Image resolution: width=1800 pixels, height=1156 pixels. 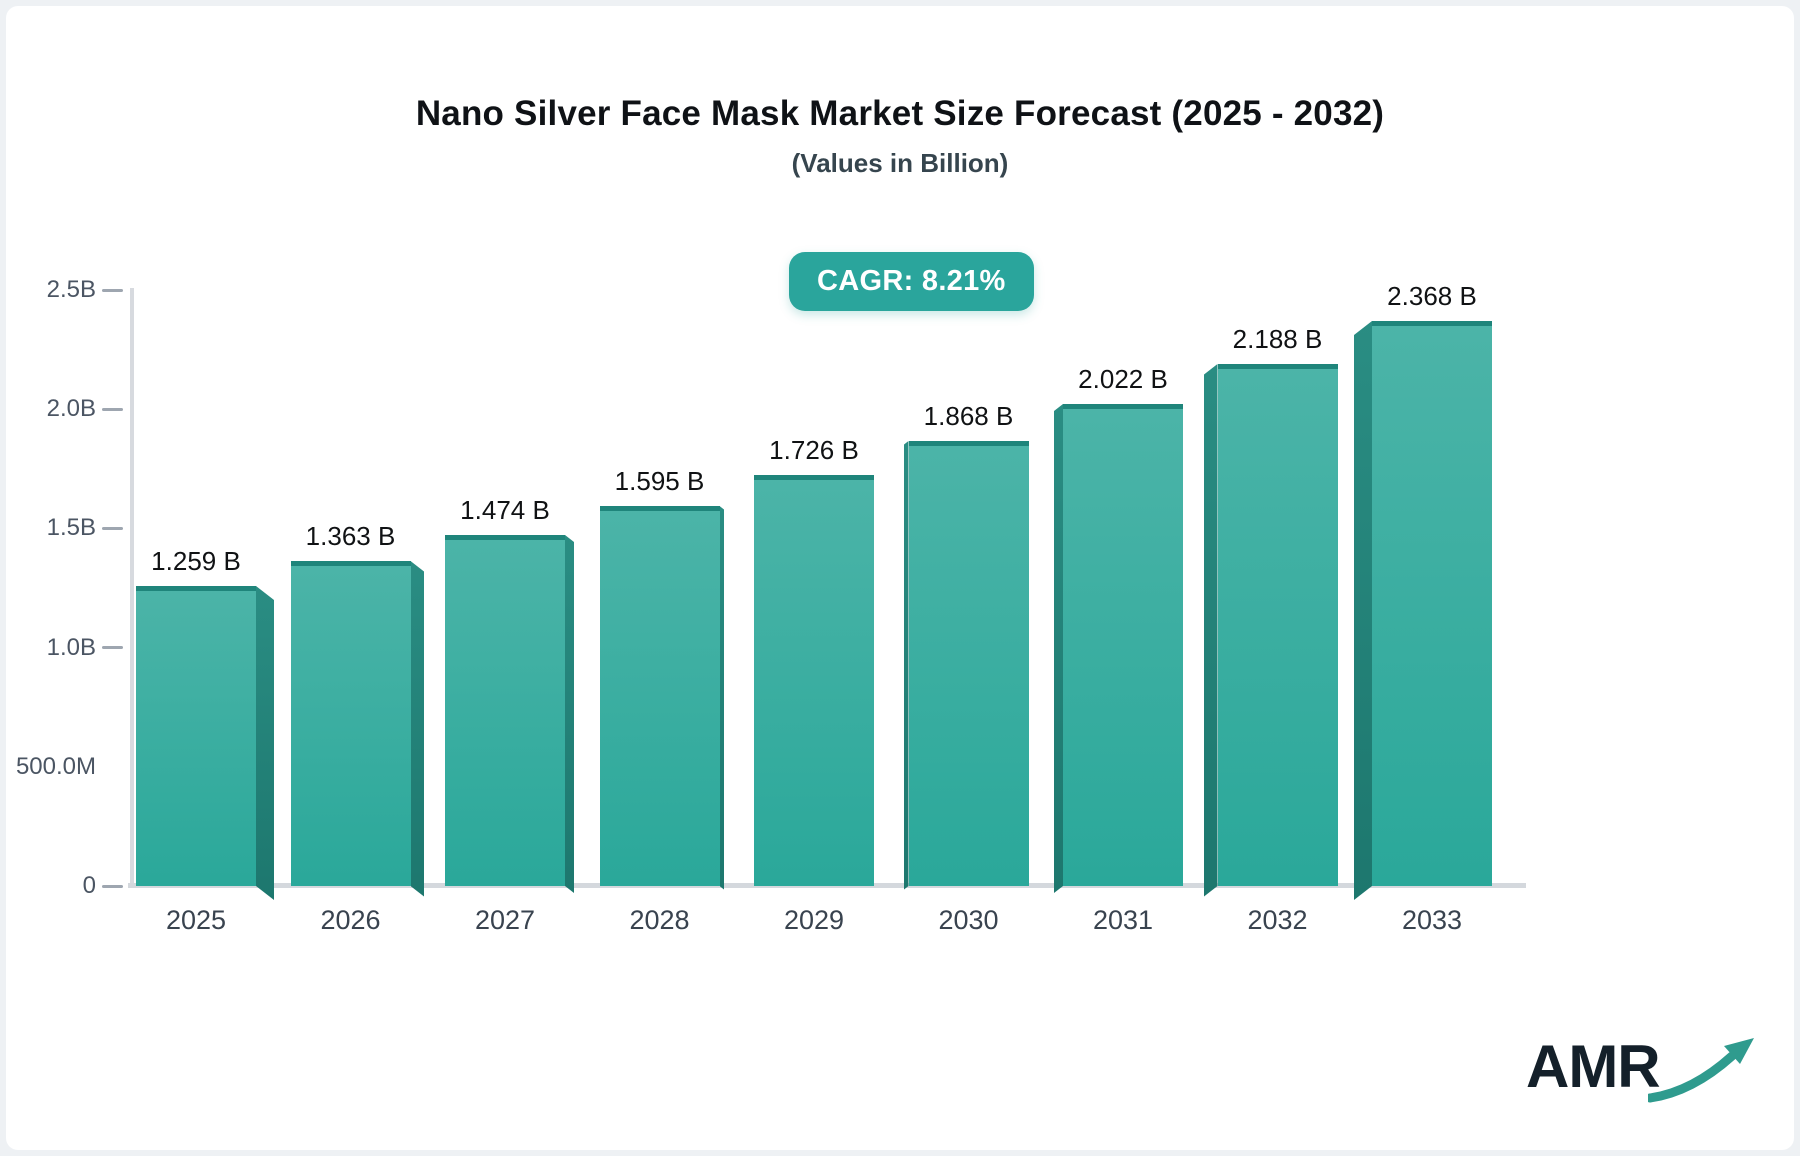 I want to click on x-axis-label-2031: 2031, so click(x=1123, y=920).